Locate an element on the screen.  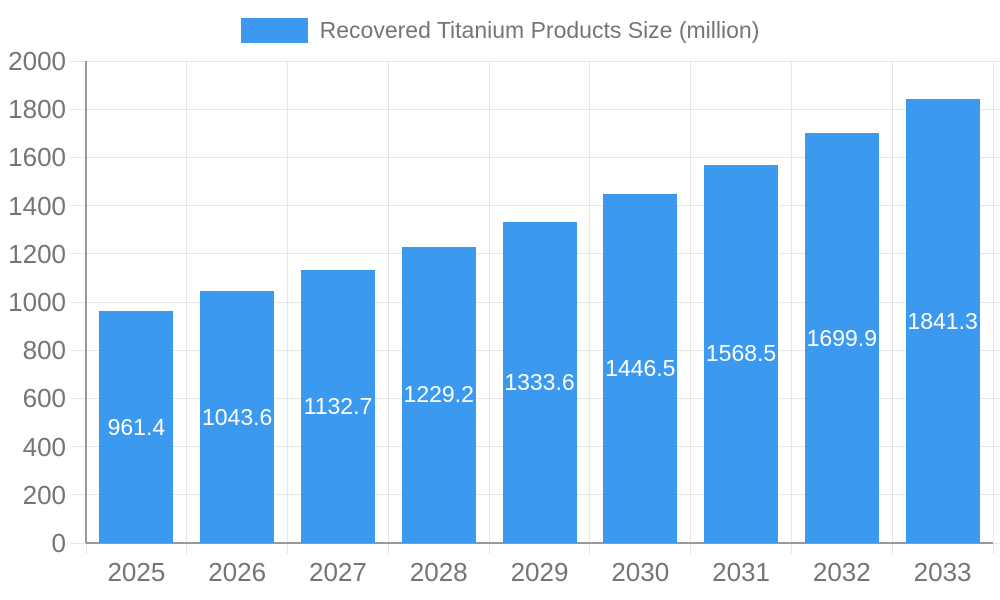
x-axis-tick-label: 2033 is located at coordinates (942, 572).